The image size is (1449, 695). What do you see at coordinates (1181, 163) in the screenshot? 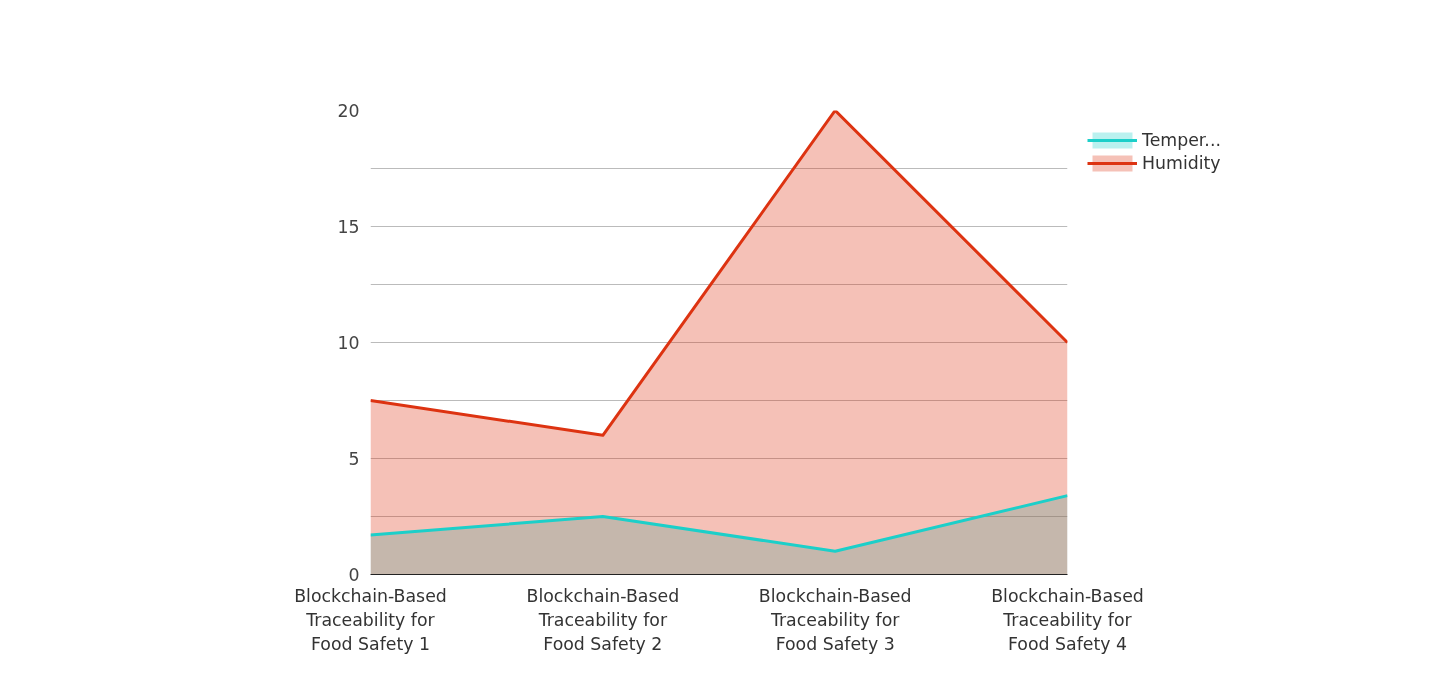
I see `legend-label: Humidity` at bounding box center [1181, 163].